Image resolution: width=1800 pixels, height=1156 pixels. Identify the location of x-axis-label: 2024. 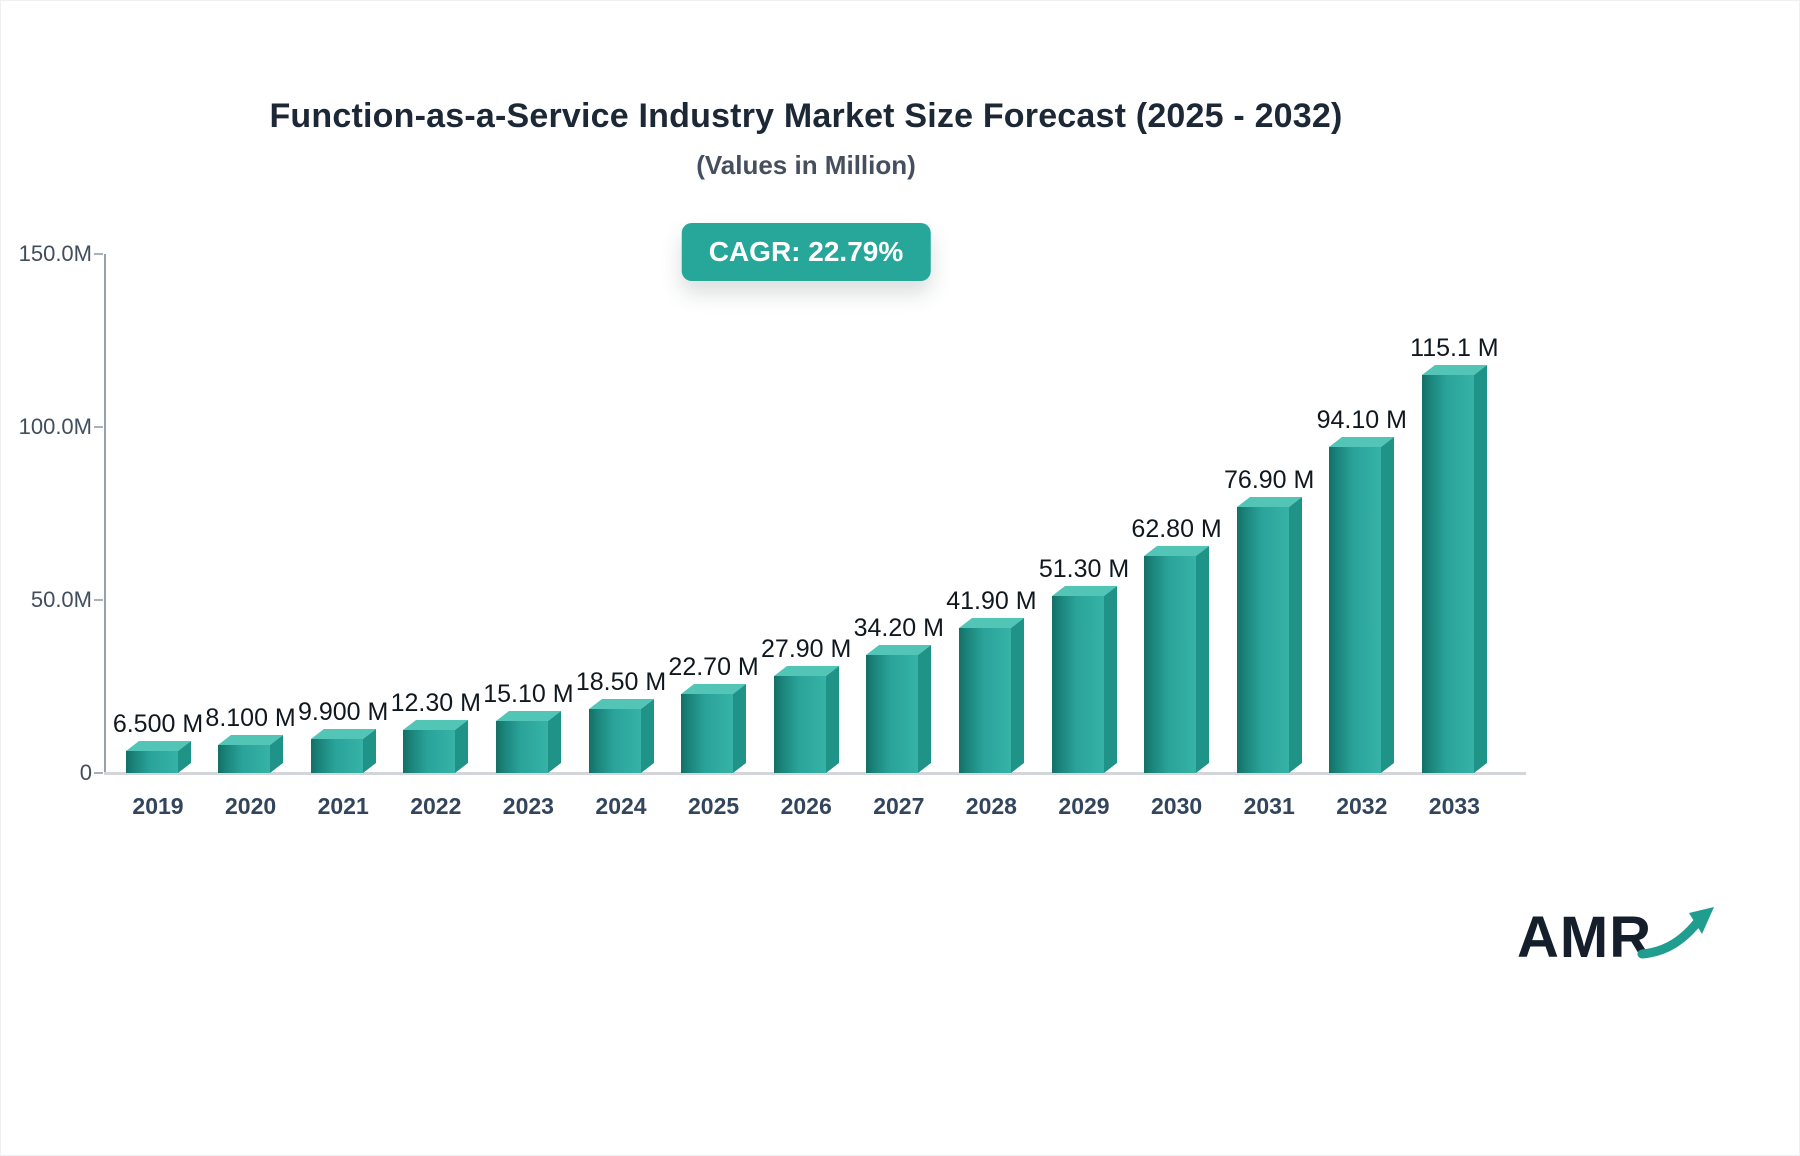
(621, 806).